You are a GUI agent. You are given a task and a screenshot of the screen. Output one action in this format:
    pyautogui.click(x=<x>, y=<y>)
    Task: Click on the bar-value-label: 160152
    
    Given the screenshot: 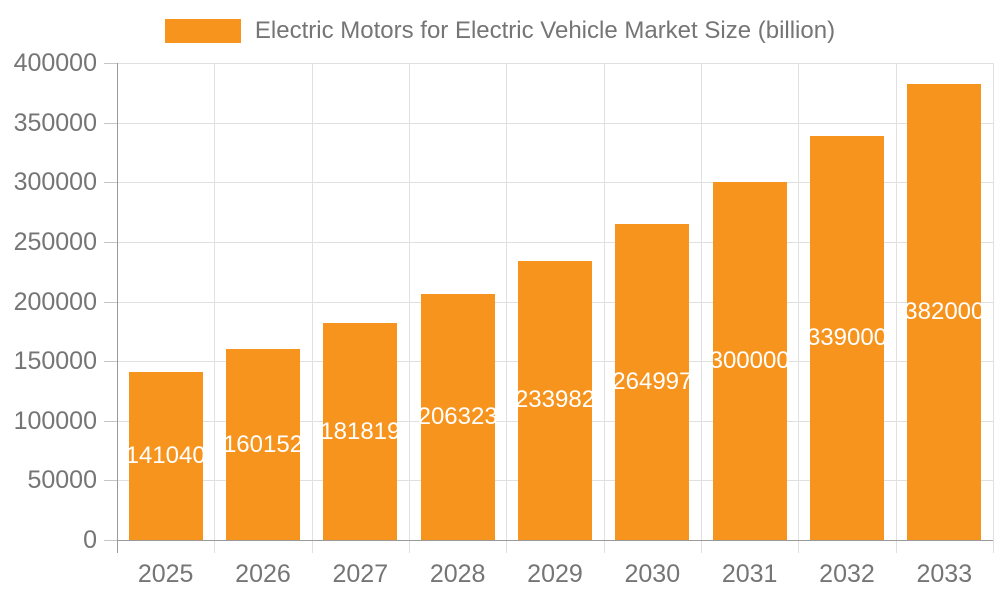 What is the action you would take?
    pyautogui.click(x=263, y=444)
    